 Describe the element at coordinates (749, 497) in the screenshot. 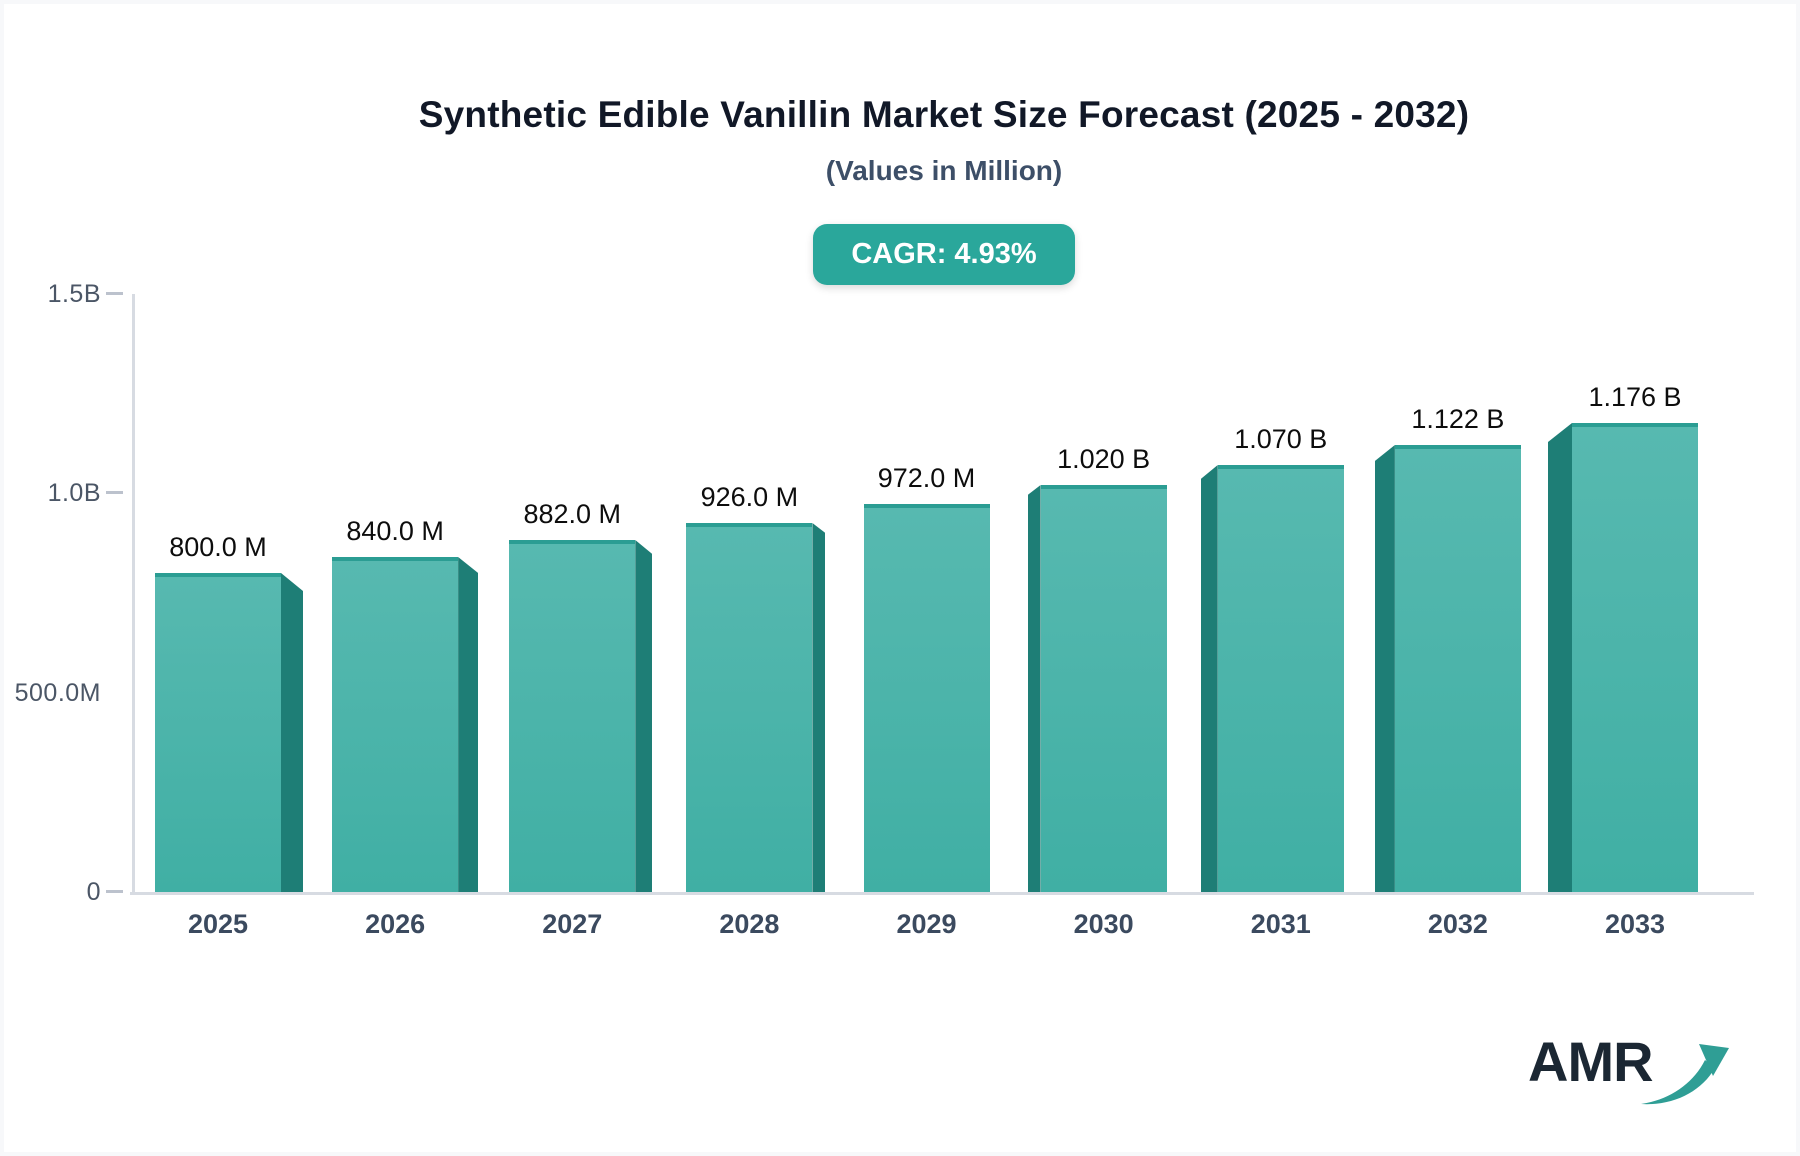

I see `bar-value-label: 926.0 M` at that location.